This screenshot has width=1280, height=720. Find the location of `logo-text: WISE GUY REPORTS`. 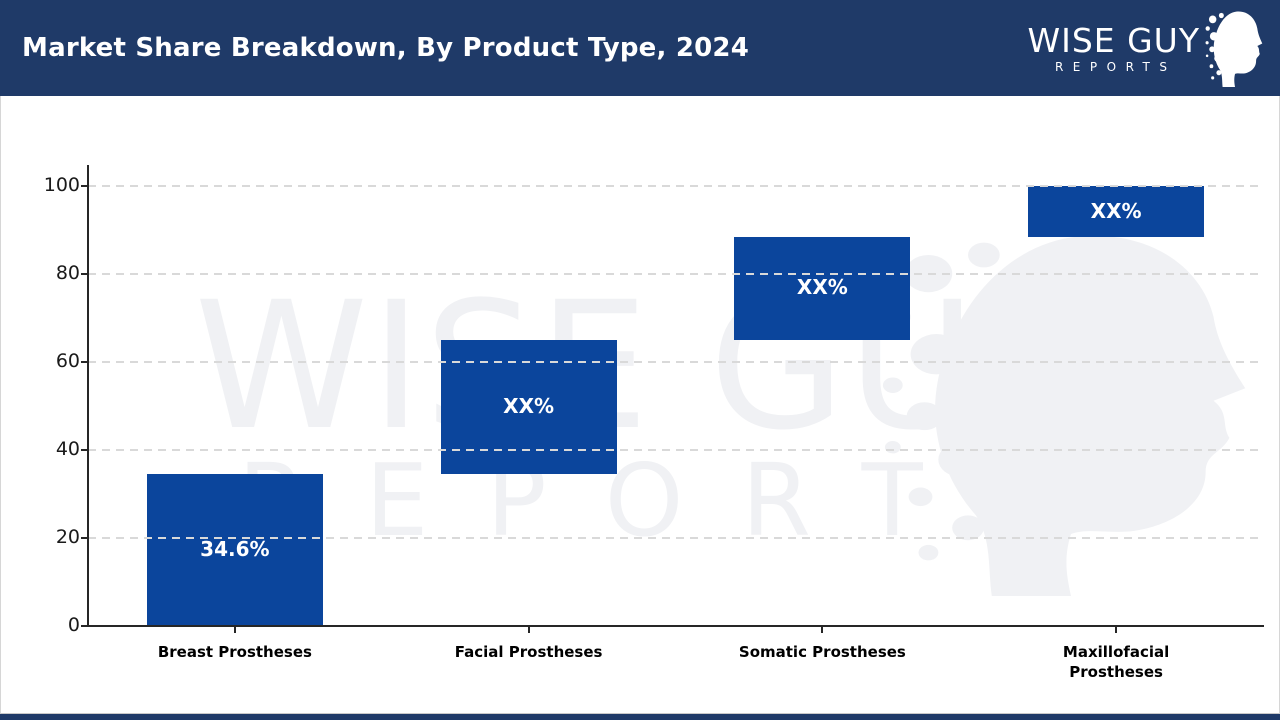

logo-text: WISE GUY REPORTS is located at coordinates (1113, 48).